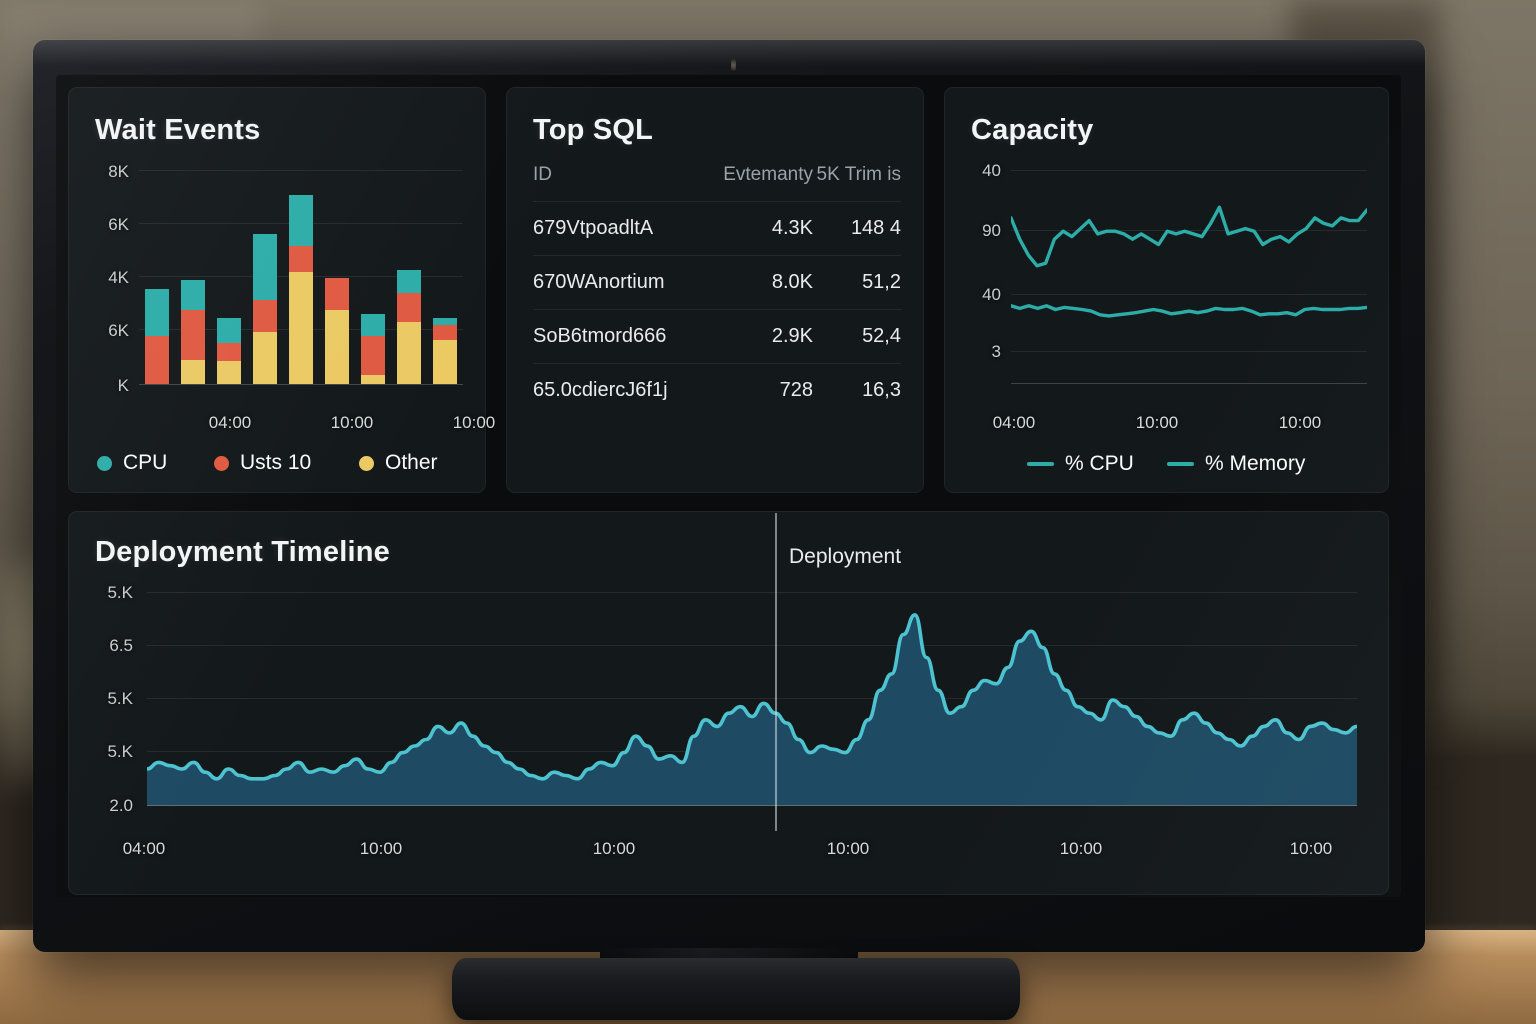 The width and height of the screenshot is (1536, 1024). I want to click on wait-y-tick-1: 6K, so click(118, 224).